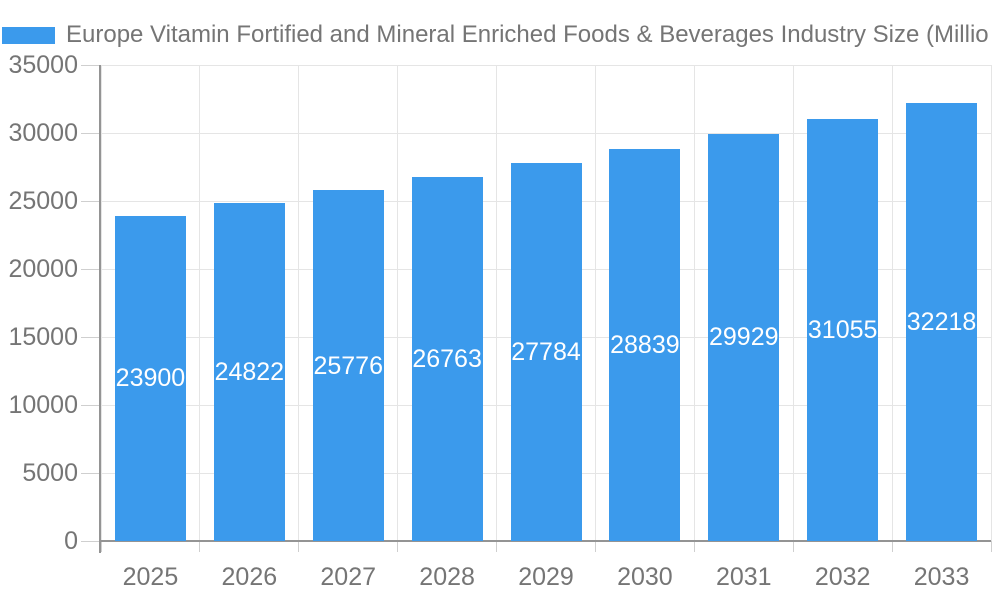  What do you see at coordinates (941, 577) in the screenshot?
I see `x-tick-label: 2033` at bounding box center [941, 577].